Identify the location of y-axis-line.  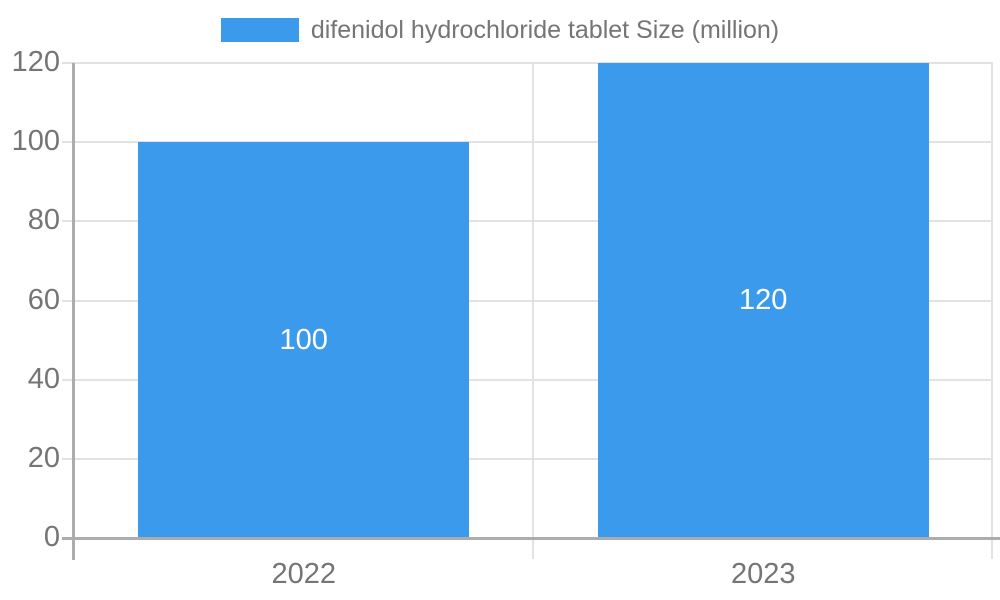
(73, 311).